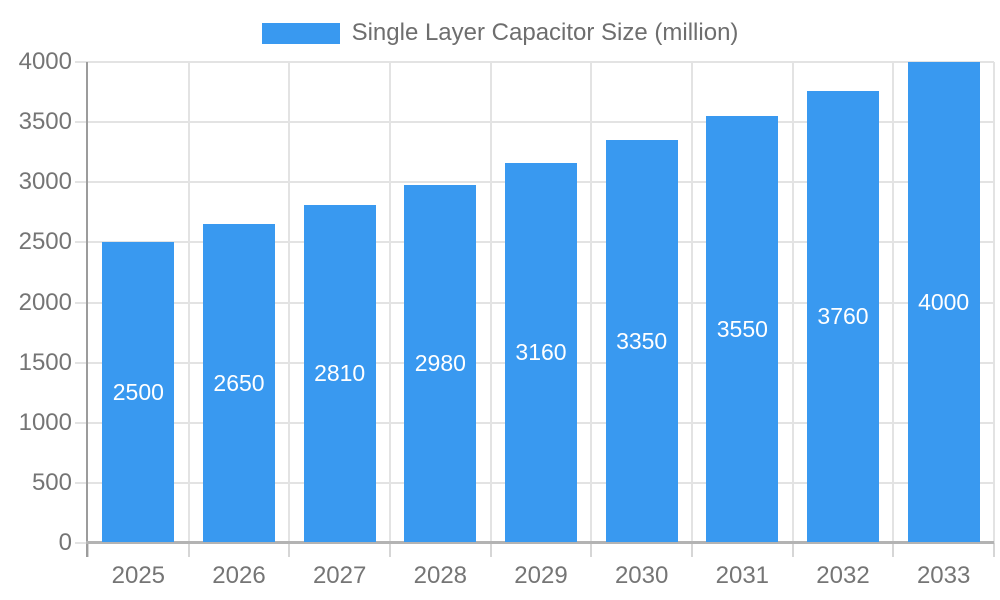  What do you see at coordinates (138, 575) in the screenshot?
I see `x-axis-label: 2025` at bounding box center [138, 575].